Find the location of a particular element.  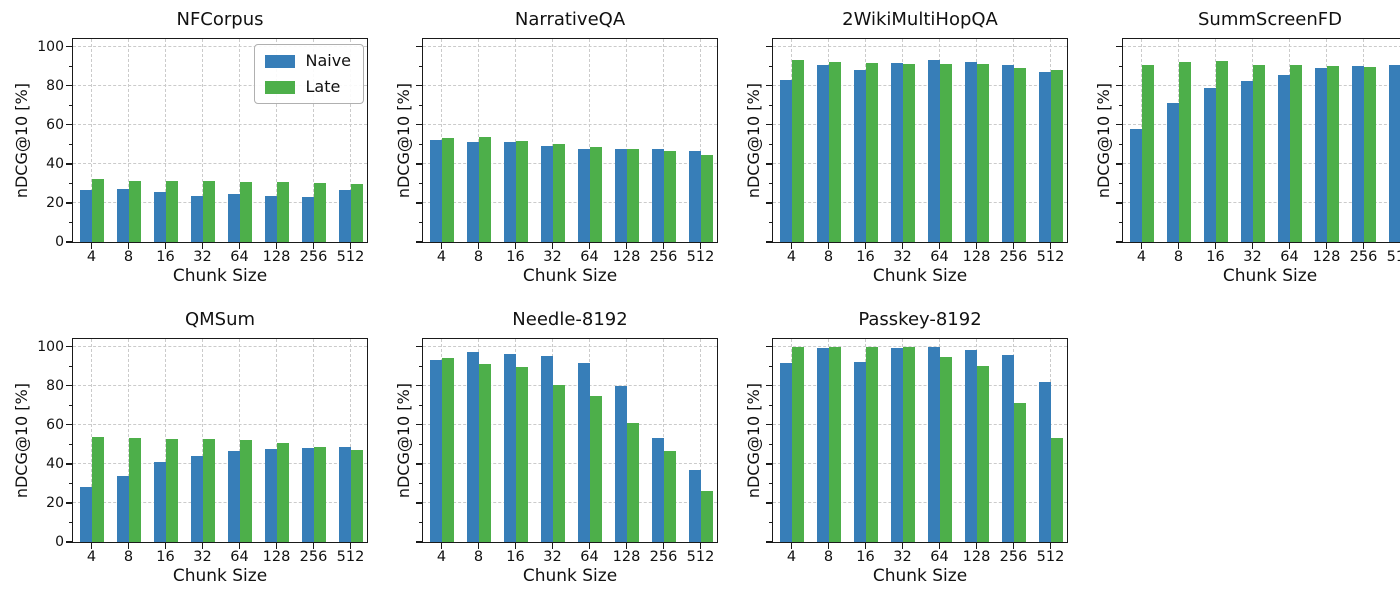

naive-series-swatch is located at coordinates (280, 61).